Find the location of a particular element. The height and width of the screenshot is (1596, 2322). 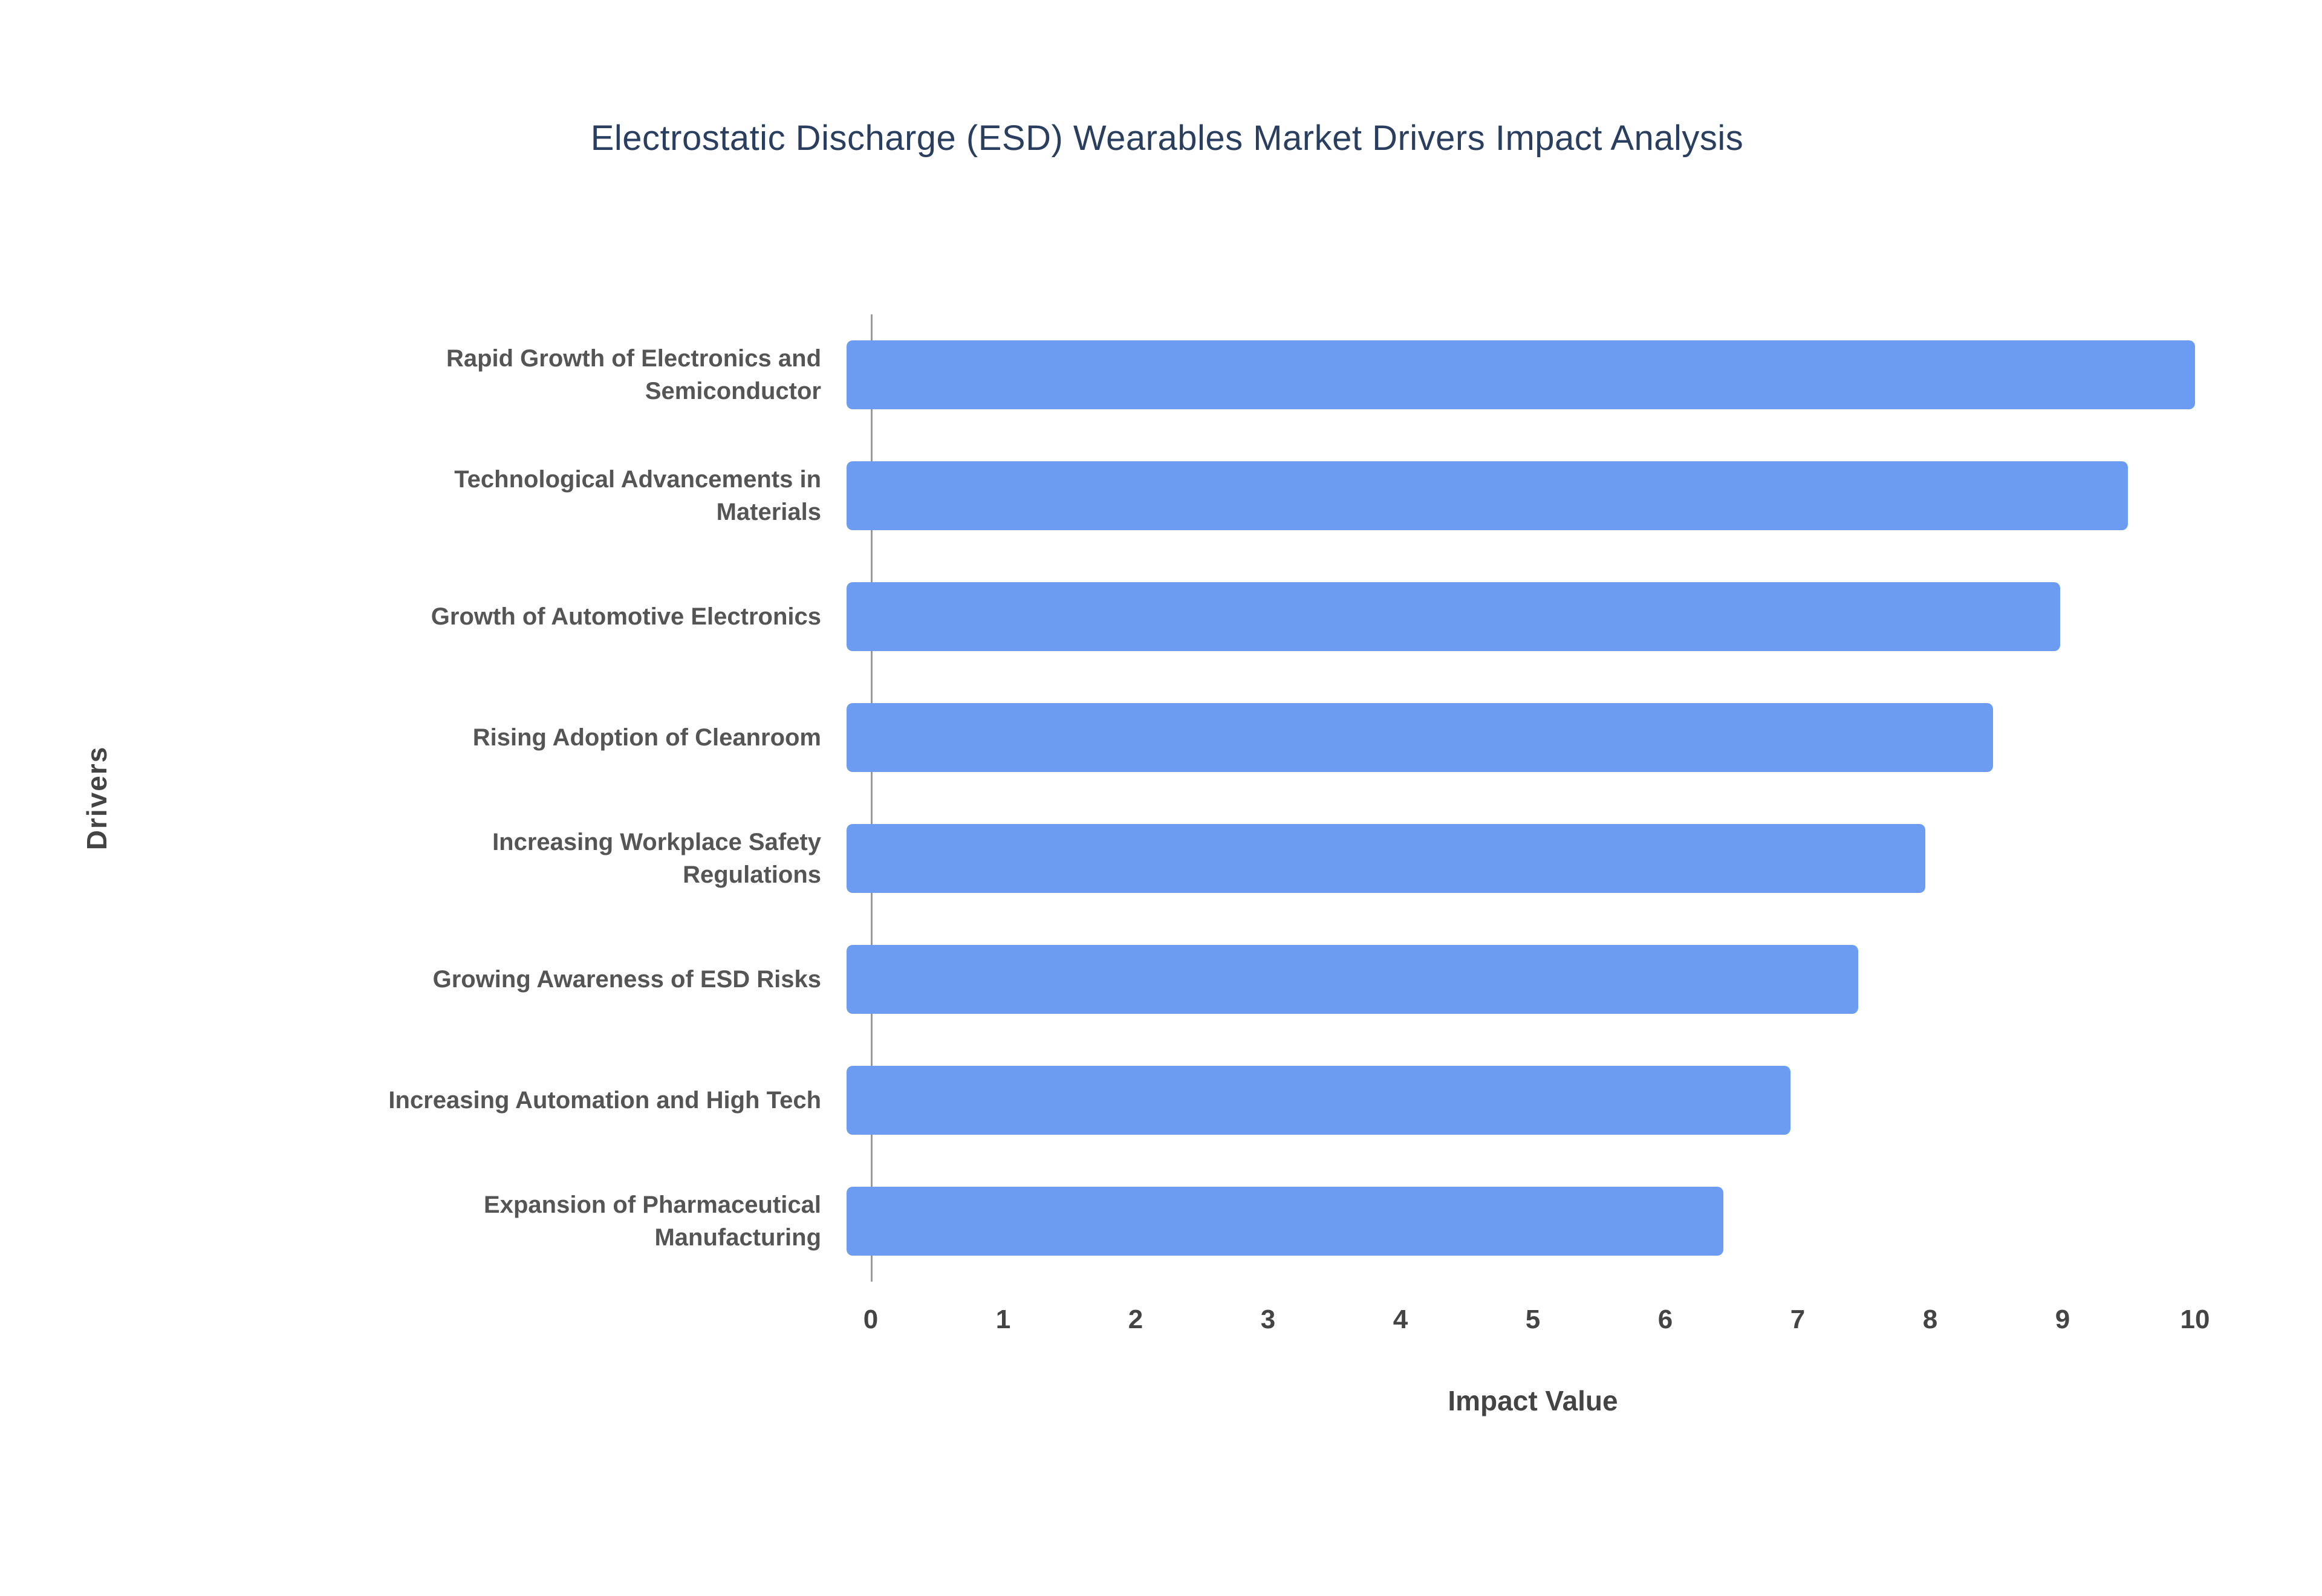

category-label: Technological Advancements in Materials is located at coordinates (637, 495).